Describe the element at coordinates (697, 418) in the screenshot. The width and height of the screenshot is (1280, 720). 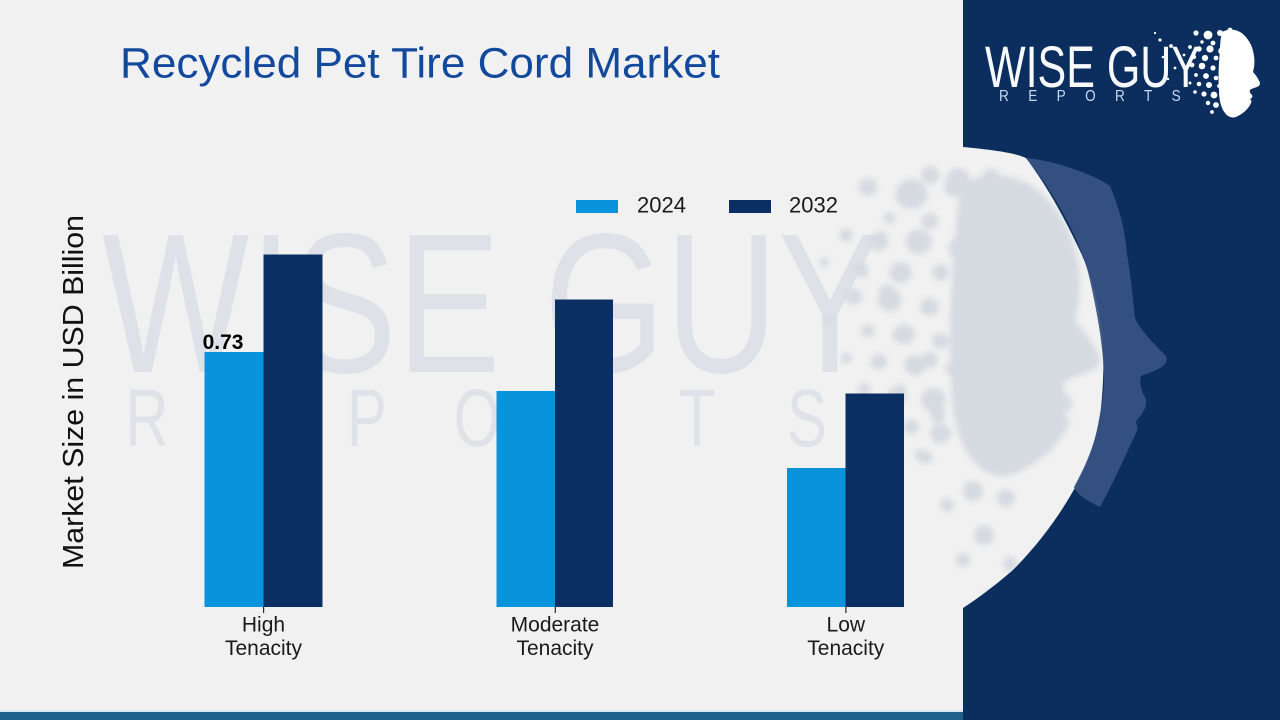
I see `svg-text: T` at that location.